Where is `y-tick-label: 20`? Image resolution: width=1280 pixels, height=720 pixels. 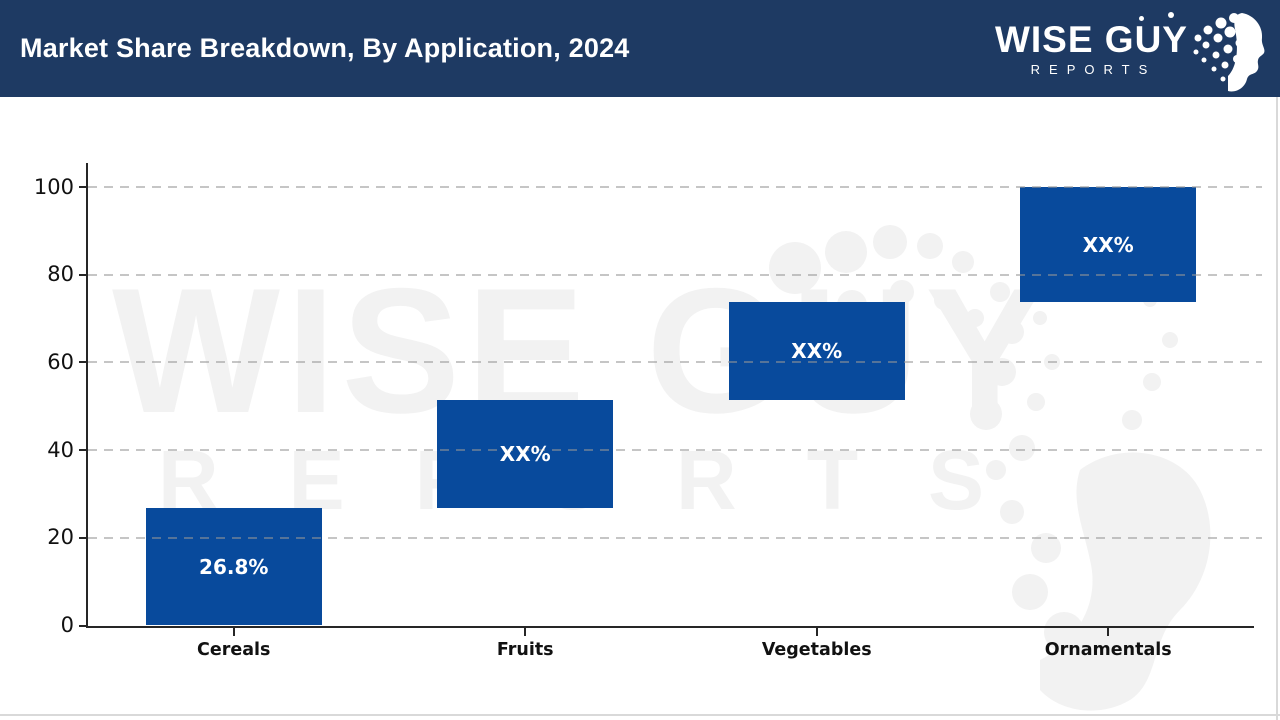
y-tick-label: 20 is located at coordinates (60, 537).